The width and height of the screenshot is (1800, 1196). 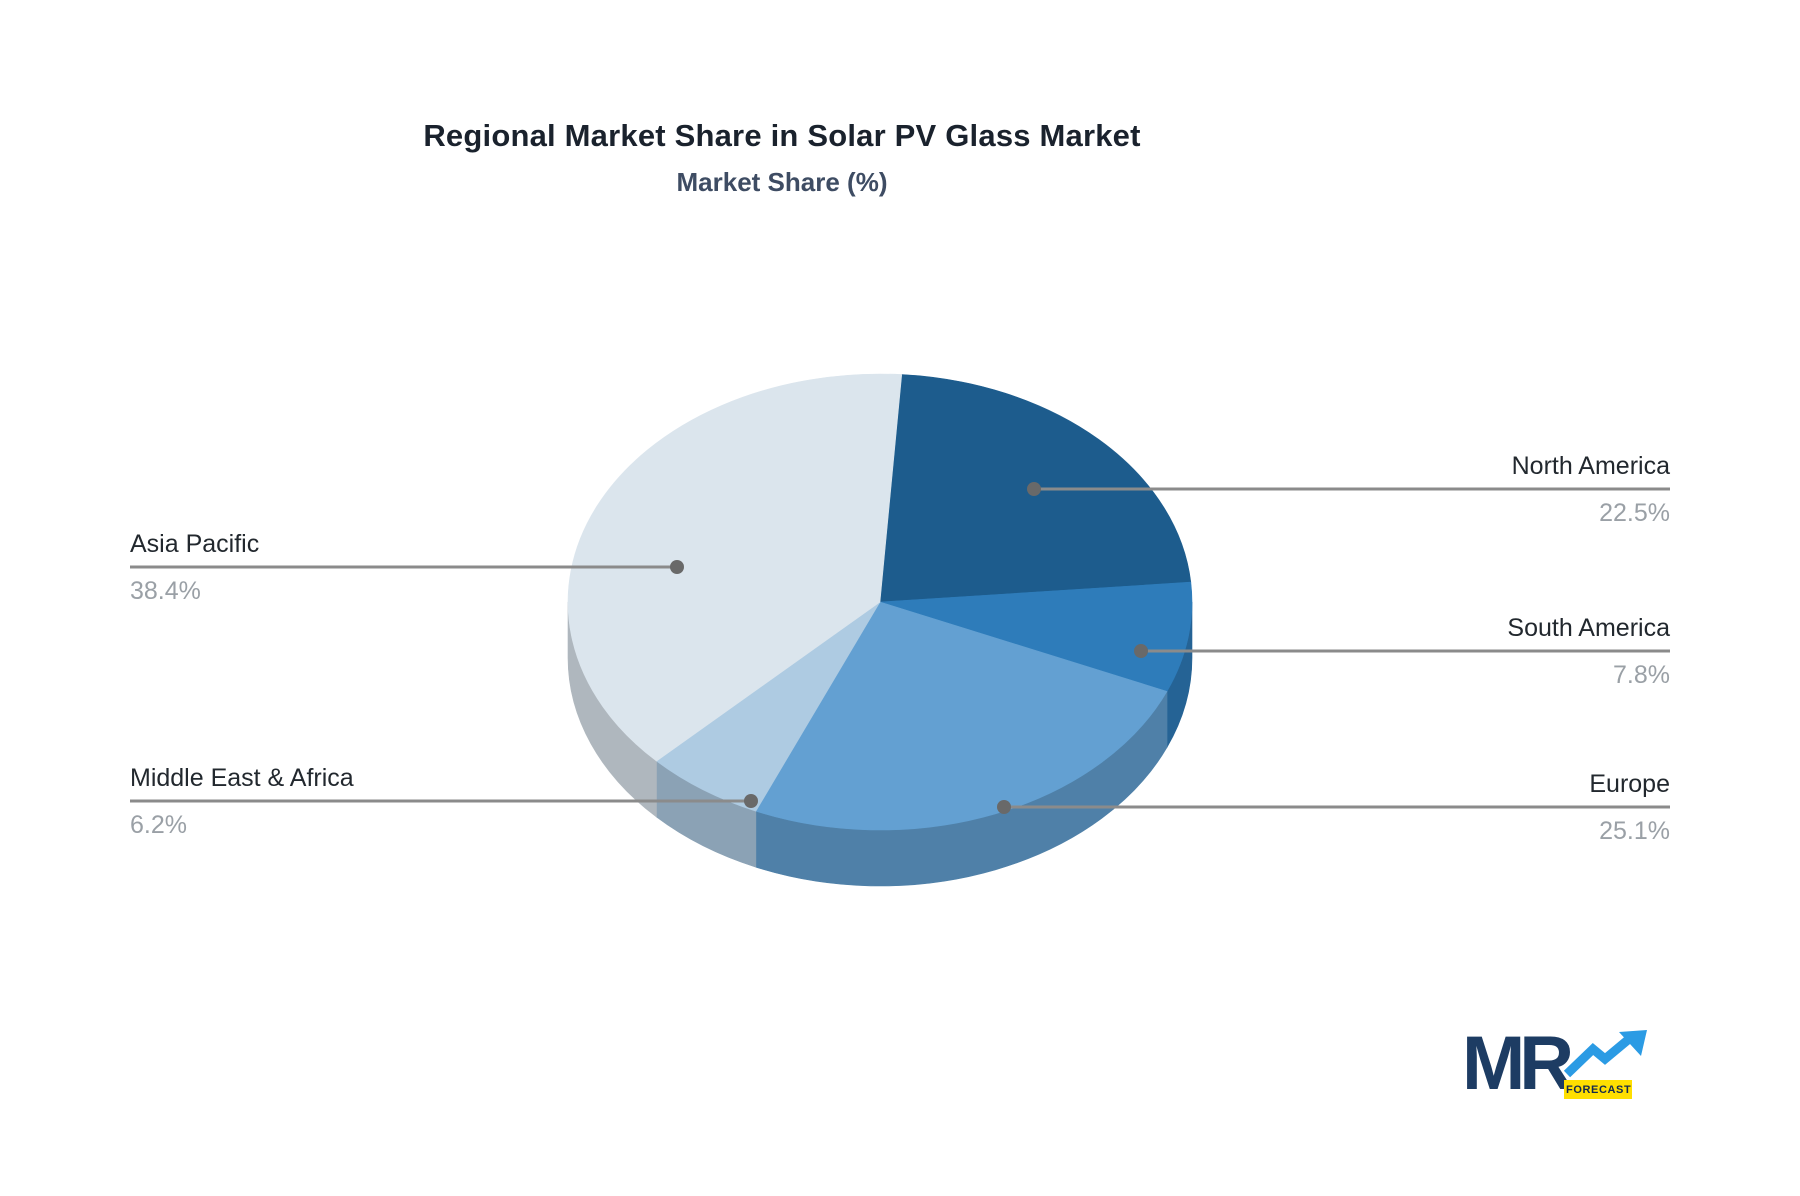 I want to click on slice-percent: 38.4%, so click(x=165, y=591).